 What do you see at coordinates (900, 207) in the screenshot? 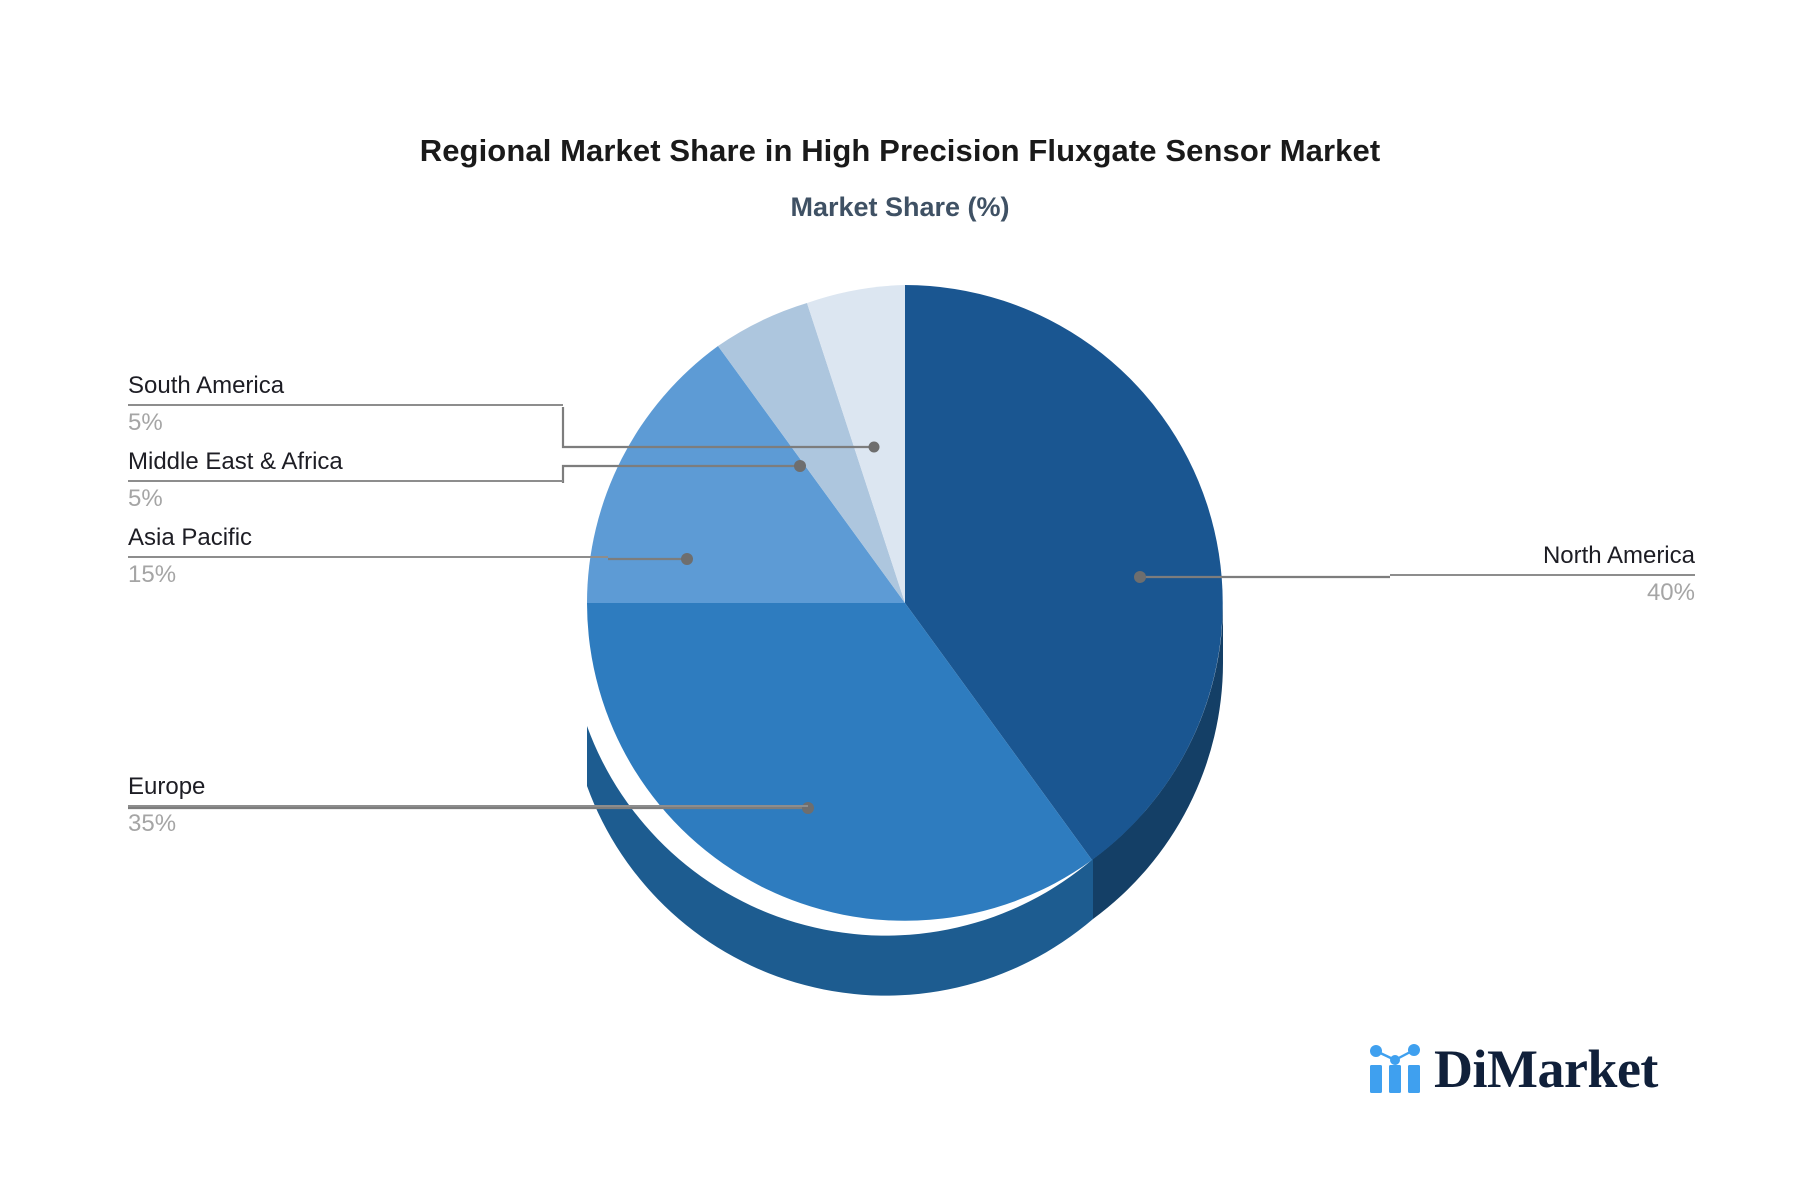
I see `chart-subtitle: Market Share (%)` at bounding box center [900, 207].